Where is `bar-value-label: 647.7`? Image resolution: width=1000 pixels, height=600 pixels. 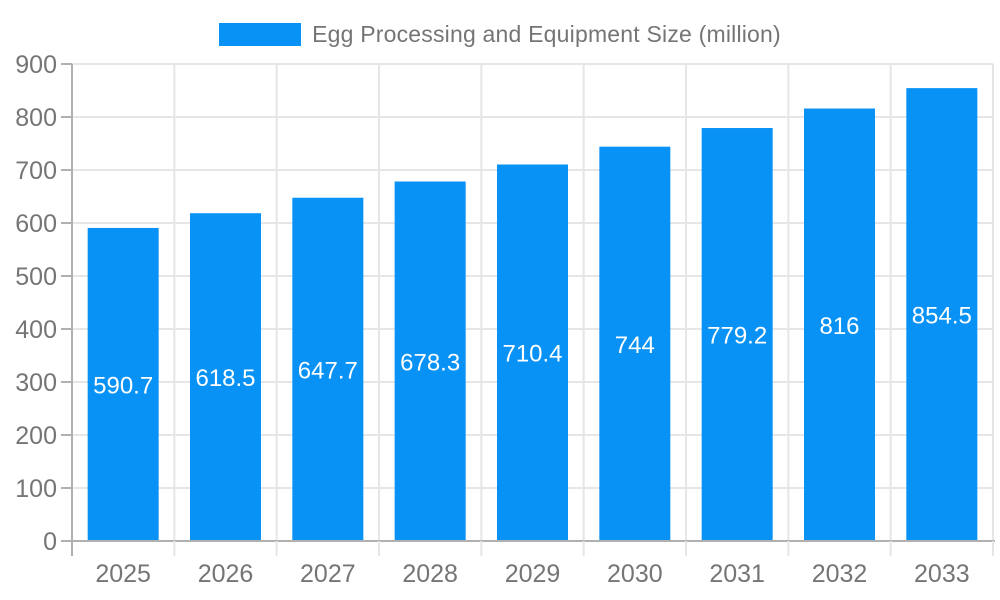 bar-value-label: 647.7 is located at coordinates (328, 370).